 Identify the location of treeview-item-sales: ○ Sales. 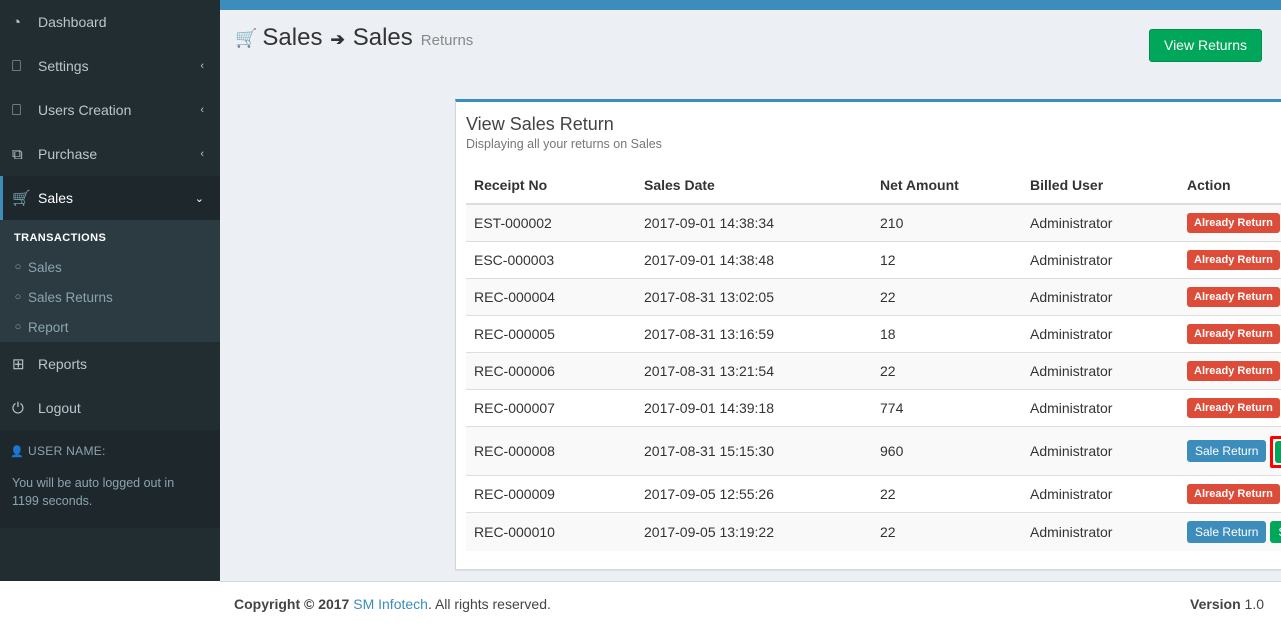
(110, 267).